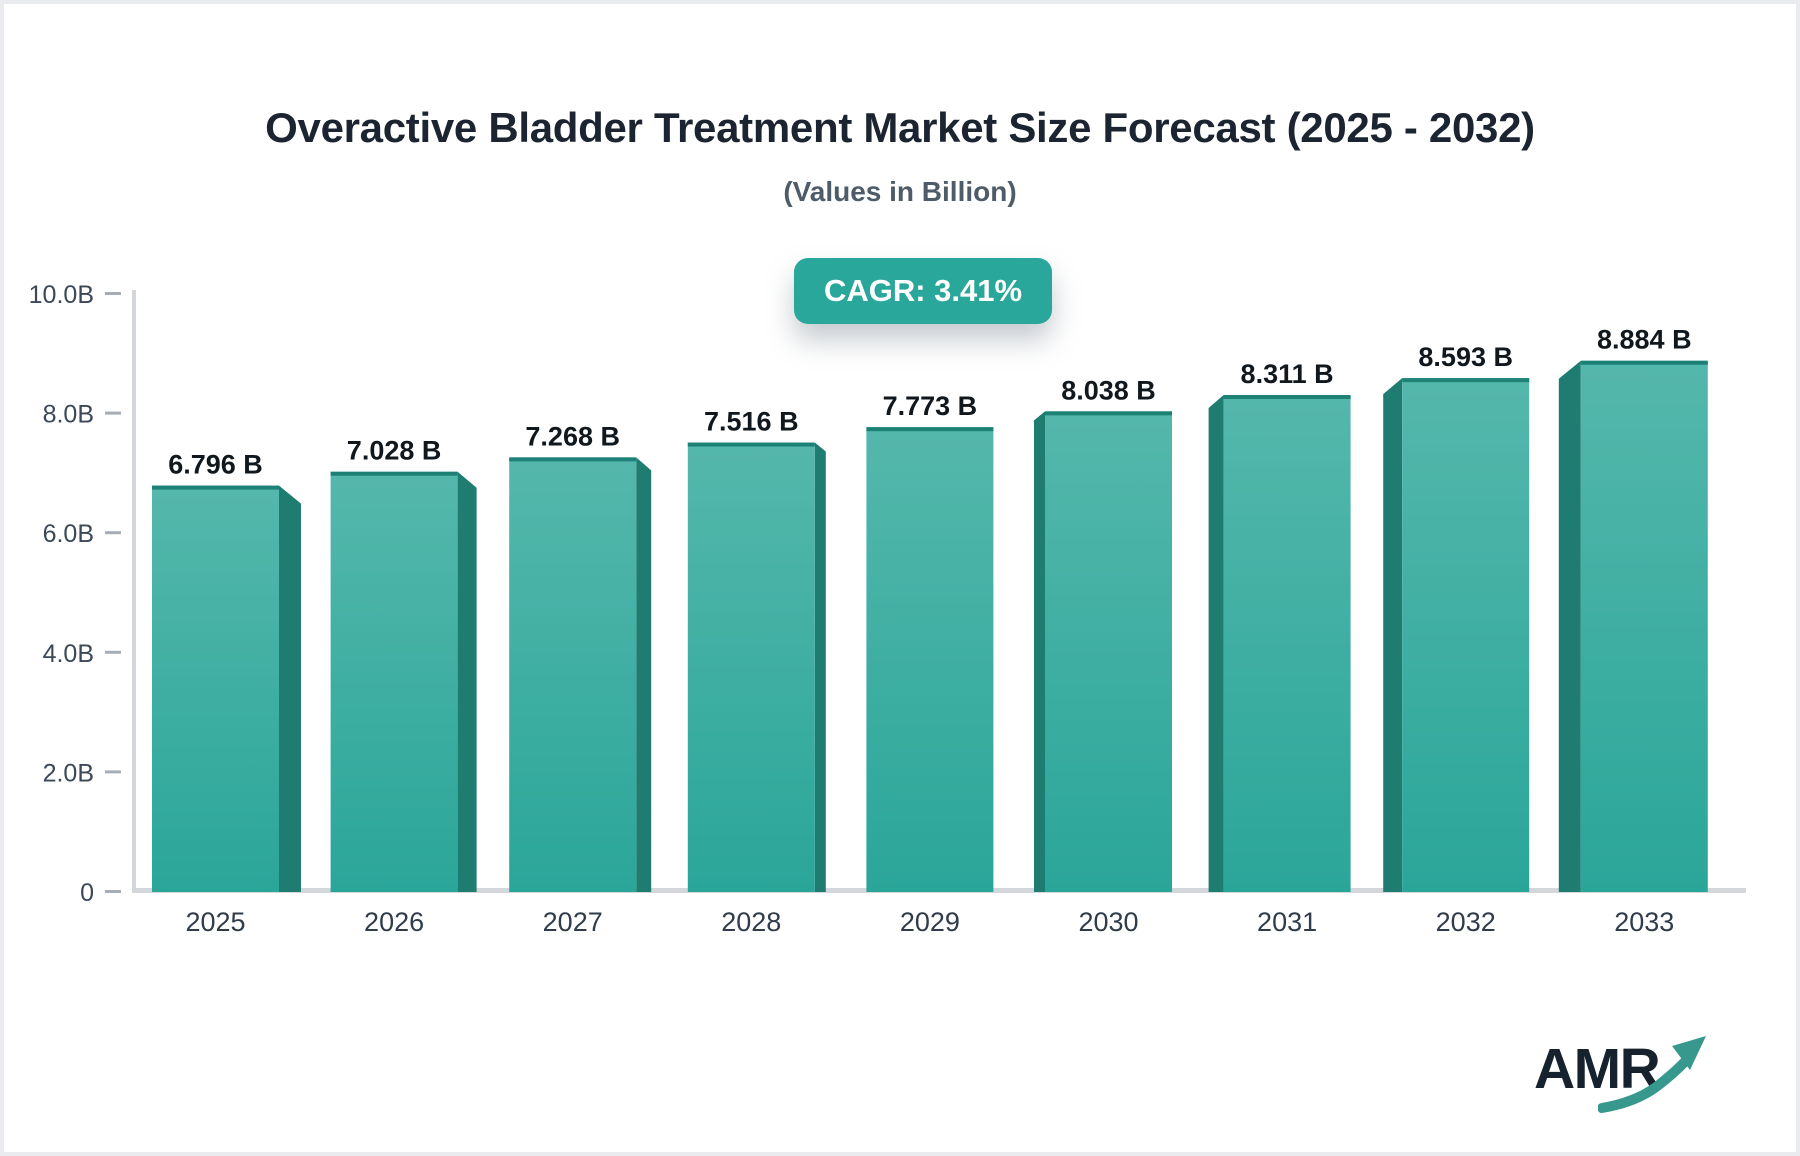 The image size is (1800, 1156). Describe the element at coordinates (215, 922) in the screenshot. I see `x-axis-label: 2025` at that location.